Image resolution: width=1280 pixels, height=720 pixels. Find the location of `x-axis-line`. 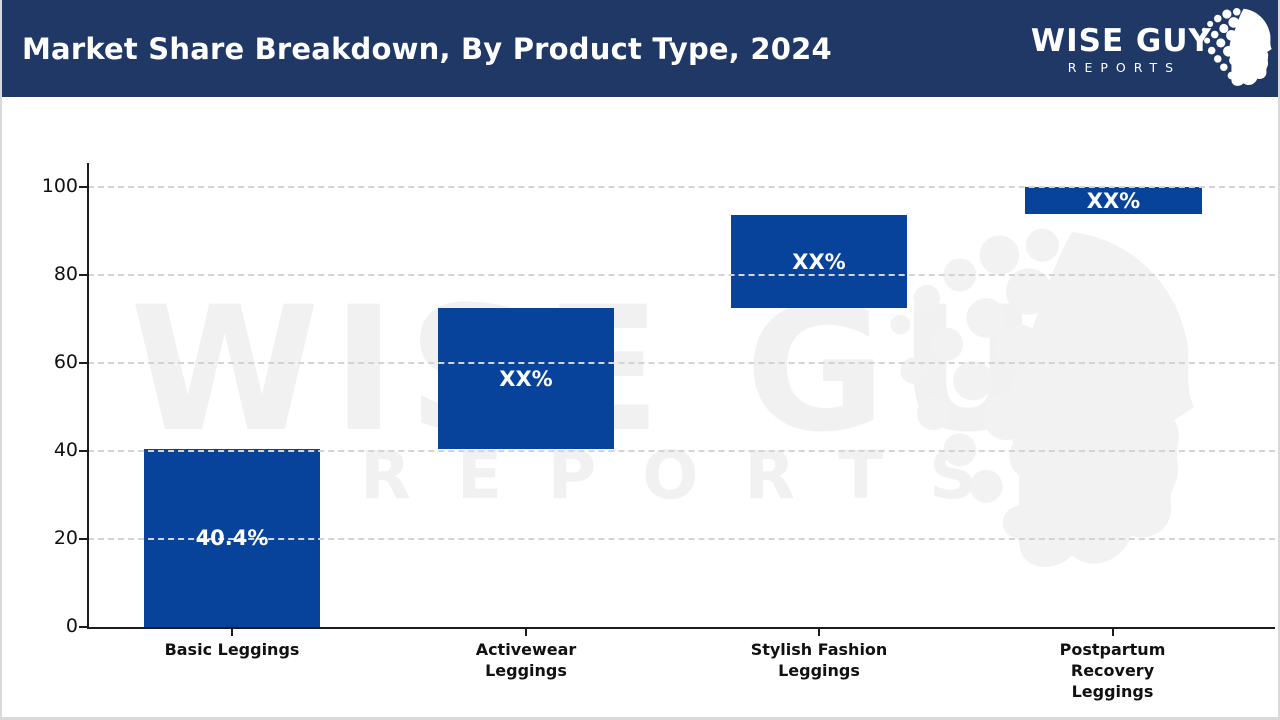

x-axis-line is located at coordinates (681, 628).